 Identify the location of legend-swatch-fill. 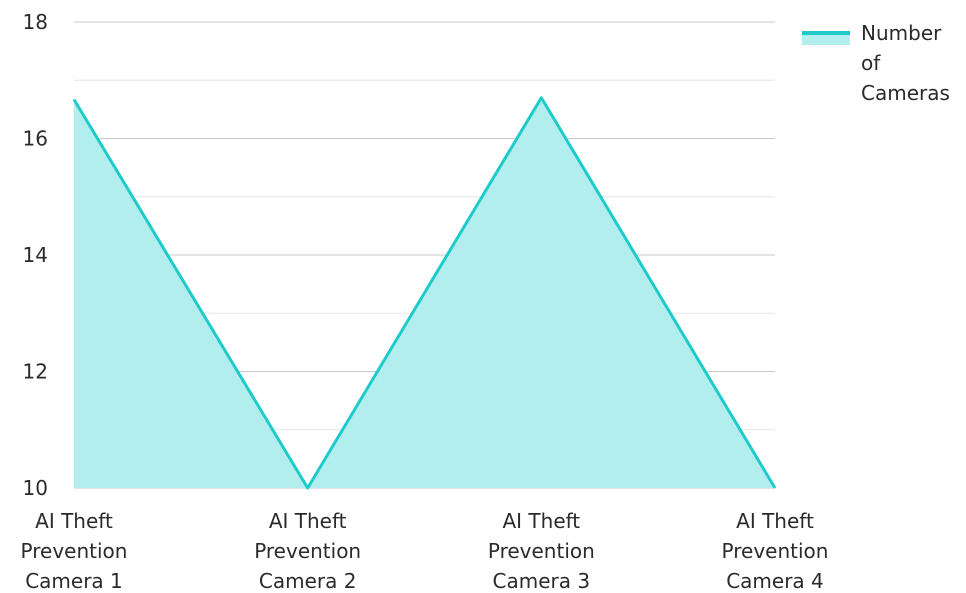
(826, 39).